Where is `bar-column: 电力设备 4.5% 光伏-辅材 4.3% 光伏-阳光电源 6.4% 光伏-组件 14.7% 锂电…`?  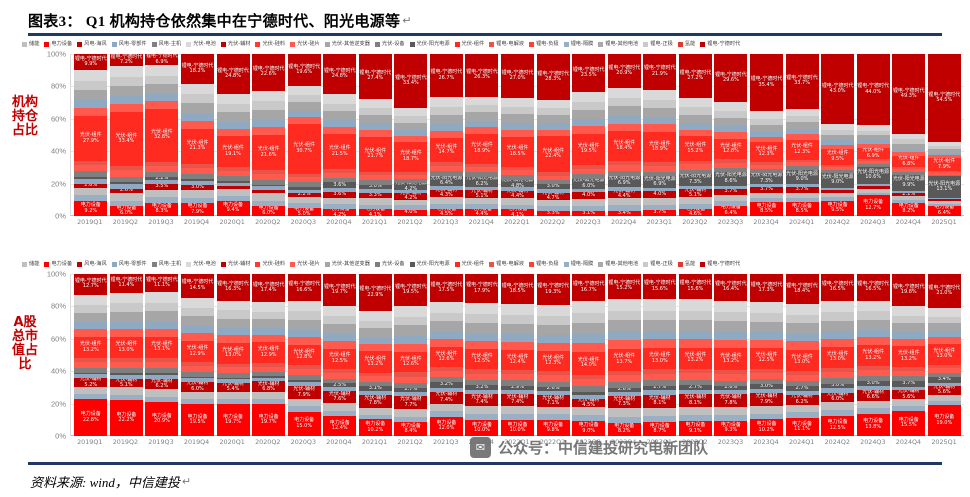
bar-column: 电力设备 4.5% 光伏-辅材 4.3% 光伏-阳光电源 6.4% 光伏-组件 14.7% 锂电… is located at coordinates (446, 135).